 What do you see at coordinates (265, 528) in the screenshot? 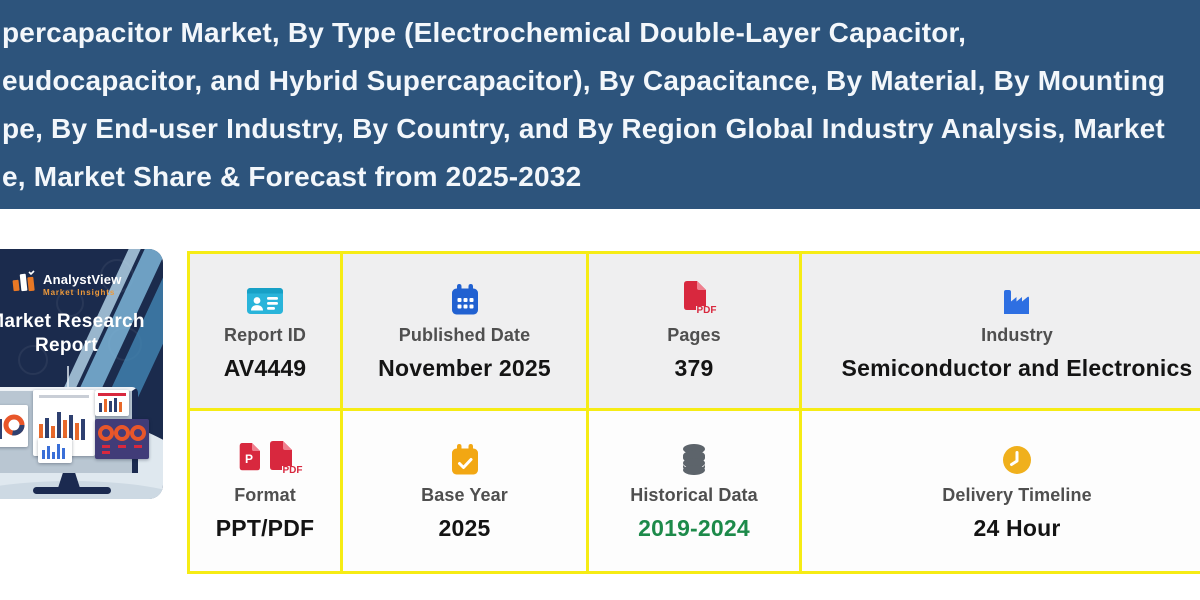
I see `info-value: PPT/PDF` at bounding box center [265, 528].